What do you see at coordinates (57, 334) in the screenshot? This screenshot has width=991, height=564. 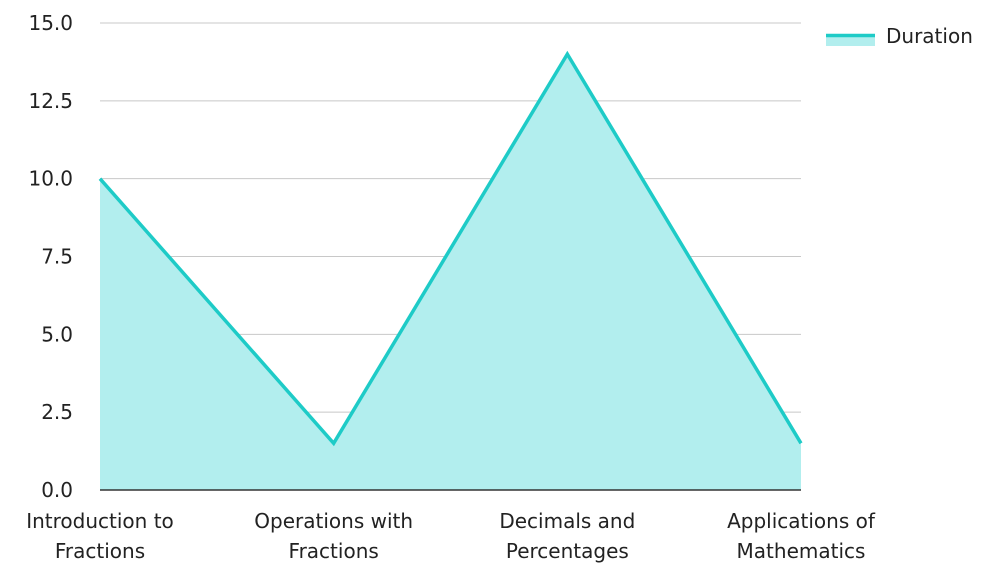 I see `y-tick-label: 5.0` at bounding box center [57, 334].